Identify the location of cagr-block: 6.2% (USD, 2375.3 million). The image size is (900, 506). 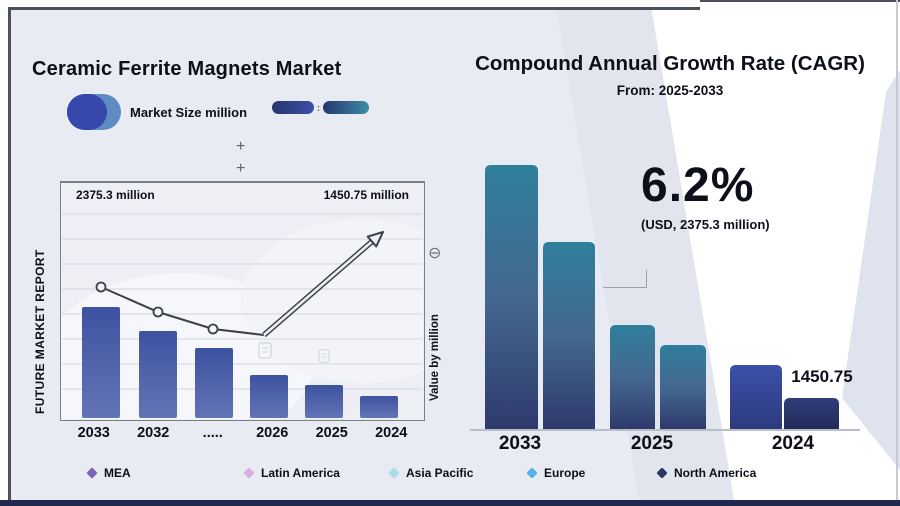
(705, 195).